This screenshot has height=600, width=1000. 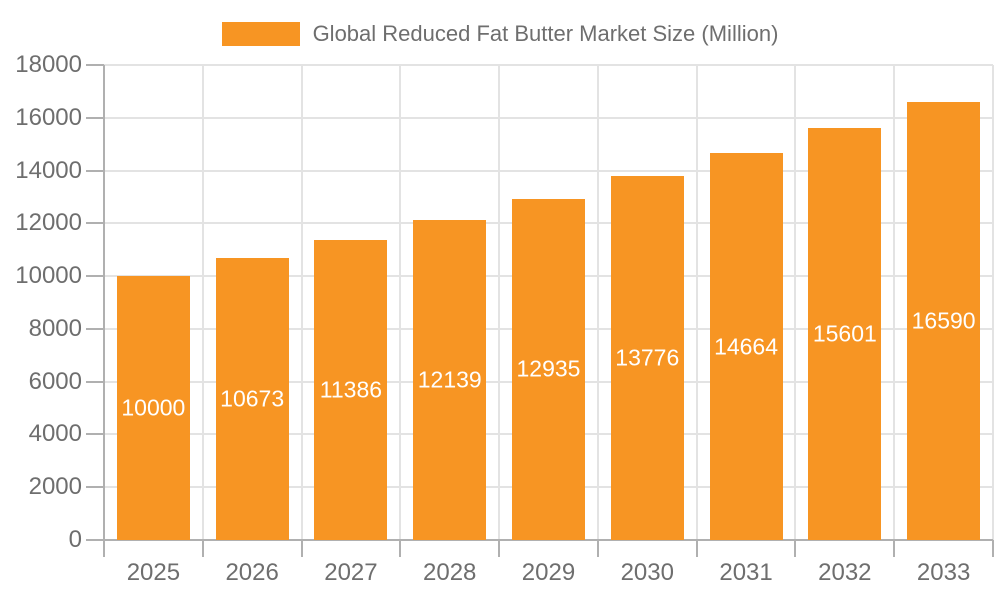 I want to click on bar-2032: 15601, so click(x=845, y=334).